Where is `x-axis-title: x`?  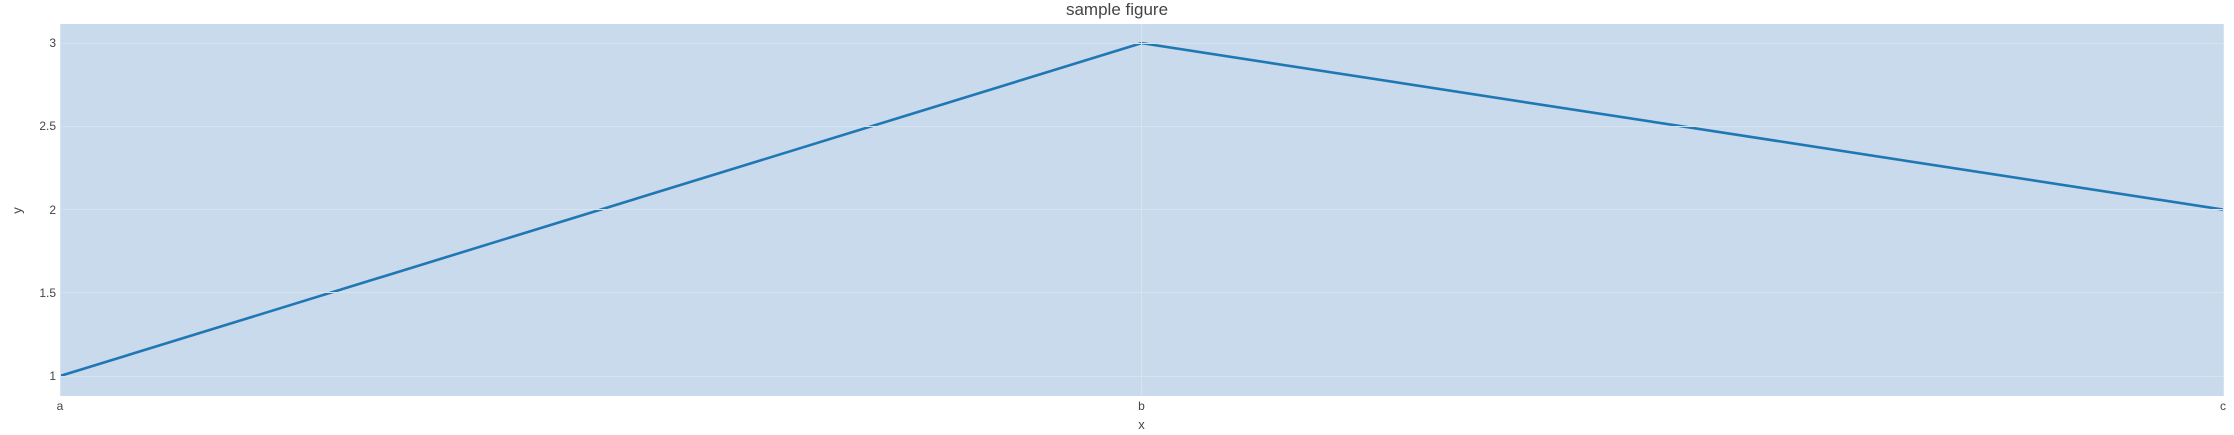 x-axis-title: x is located at coordinates (1141, 424).